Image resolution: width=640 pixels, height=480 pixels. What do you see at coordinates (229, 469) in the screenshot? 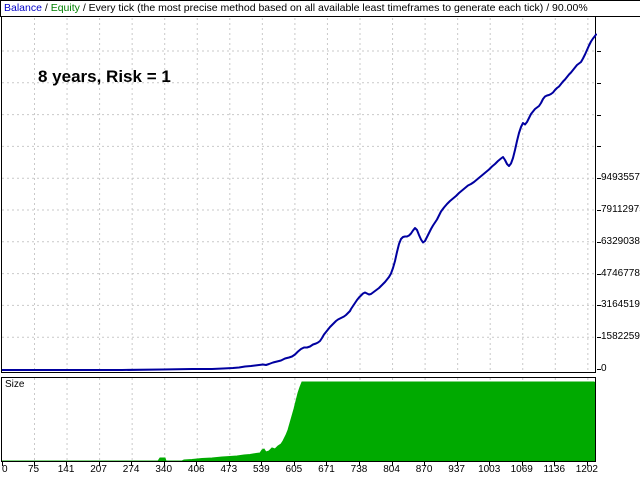
I see `x-axis-label: 473` at bounding box center [229, 469].